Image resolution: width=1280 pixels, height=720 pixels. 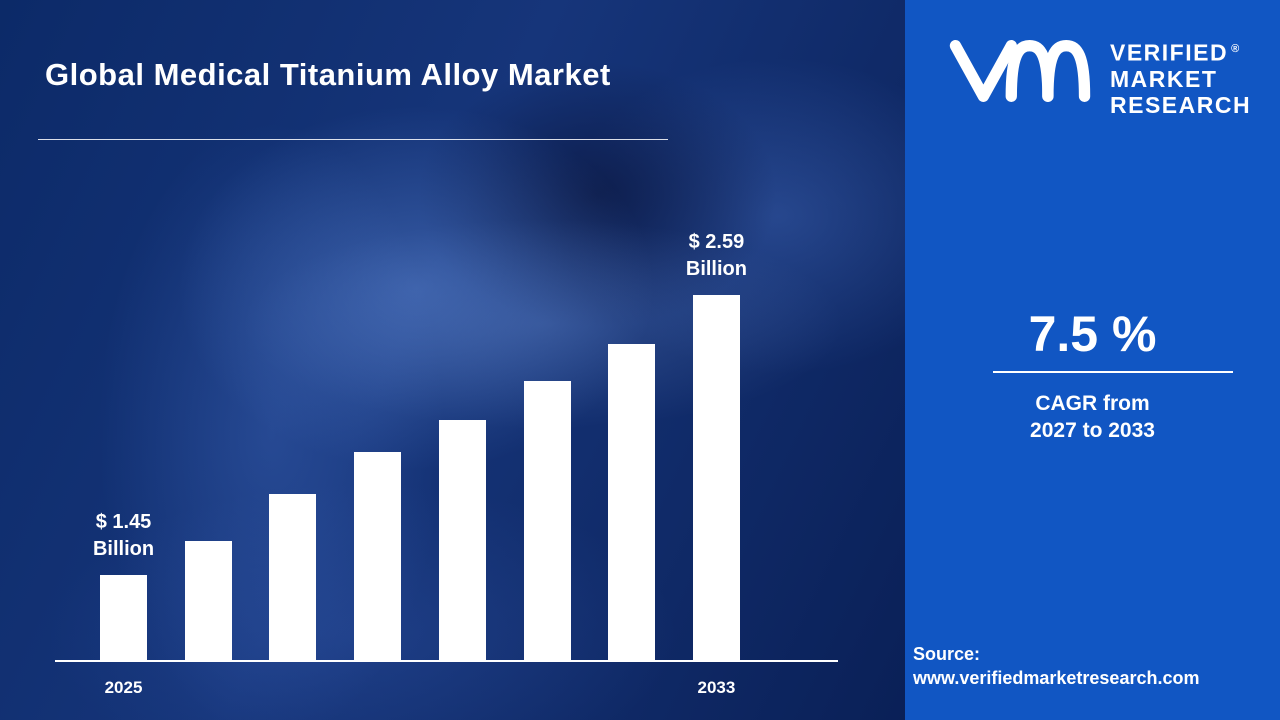 What do you see at coordinates (1092, 417) in the screenshot?
I see `cagr-label: CAGR from 2027 to 2033` at bounding box center [1092, 417].